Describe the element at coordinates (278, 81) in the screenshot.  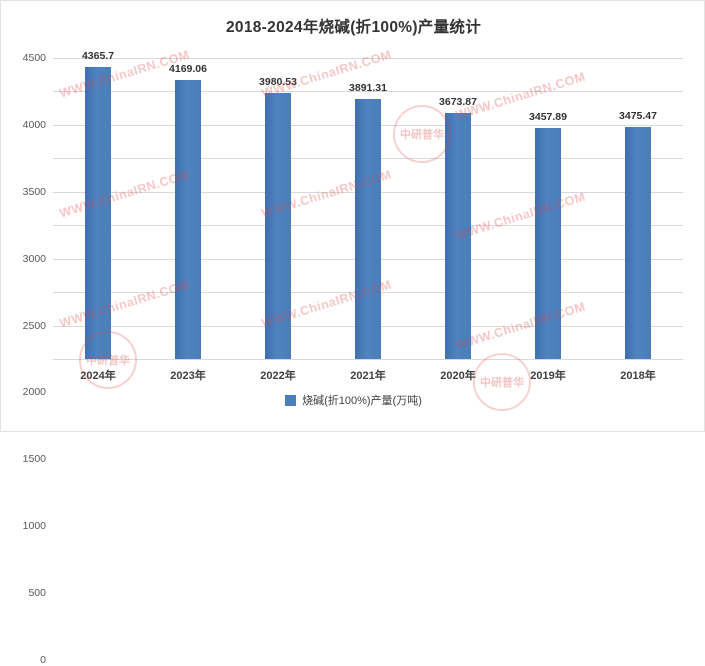
I see `bar-value-label: 3980.53` at that location.